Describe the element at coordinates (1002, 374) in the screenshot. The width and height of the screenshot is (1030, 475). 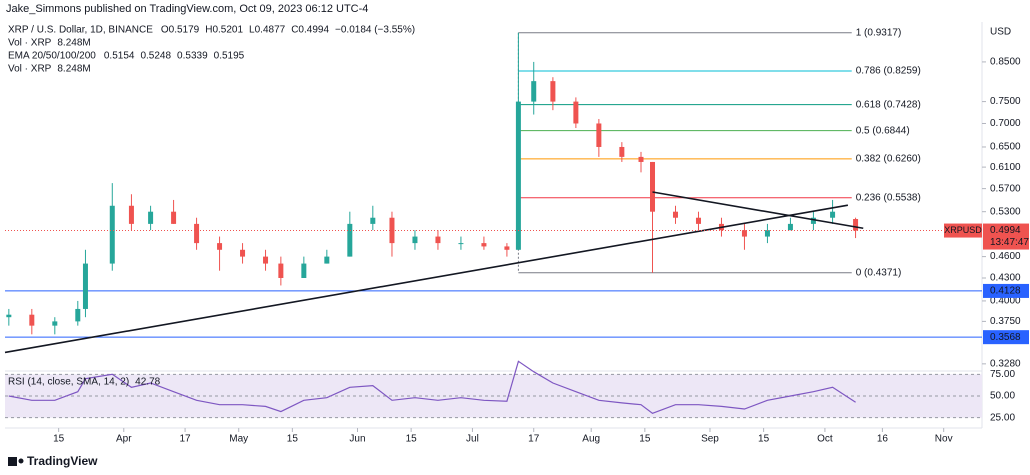
I see `rsi-tick-label: 75.00` at that location.